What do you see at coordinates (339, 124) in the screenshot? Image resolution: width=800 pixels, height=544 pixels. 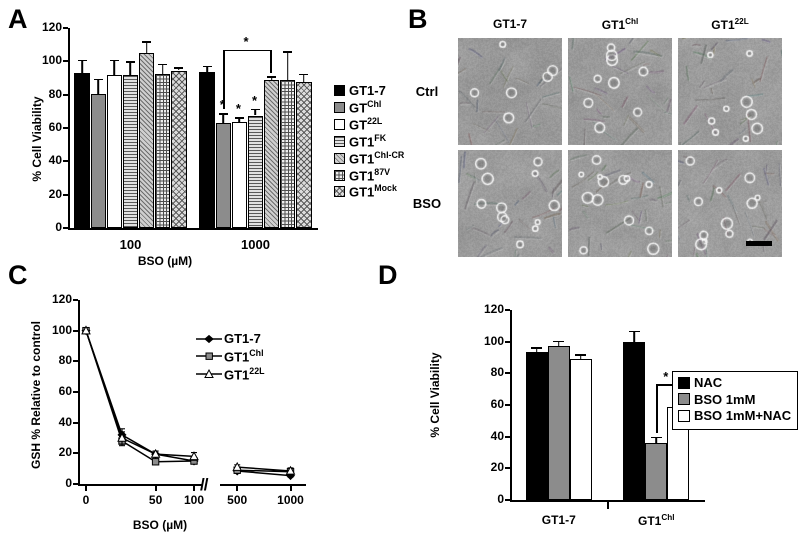 I see `legend-swatch-white` at bounding box center [339, 124].